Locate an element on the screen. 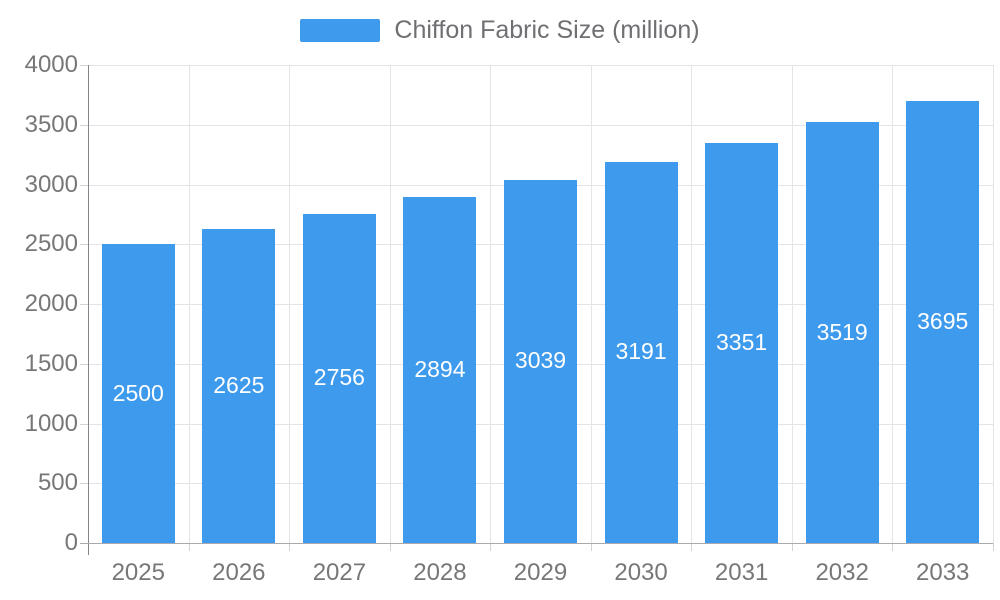 The height and width of the screenshot is (600, 1000). bar-value-label: 3039 is located at coordinates (540, 360).